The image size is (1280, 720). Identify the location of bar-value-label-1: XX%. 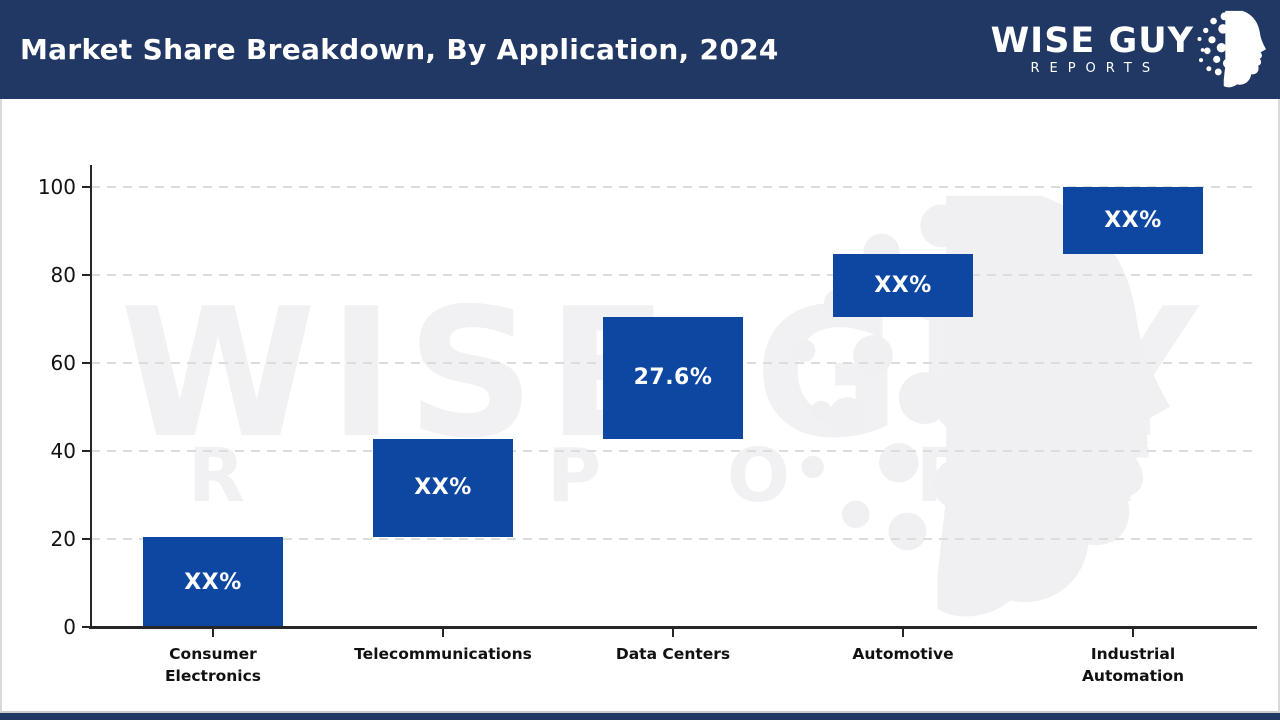
(443, 488).